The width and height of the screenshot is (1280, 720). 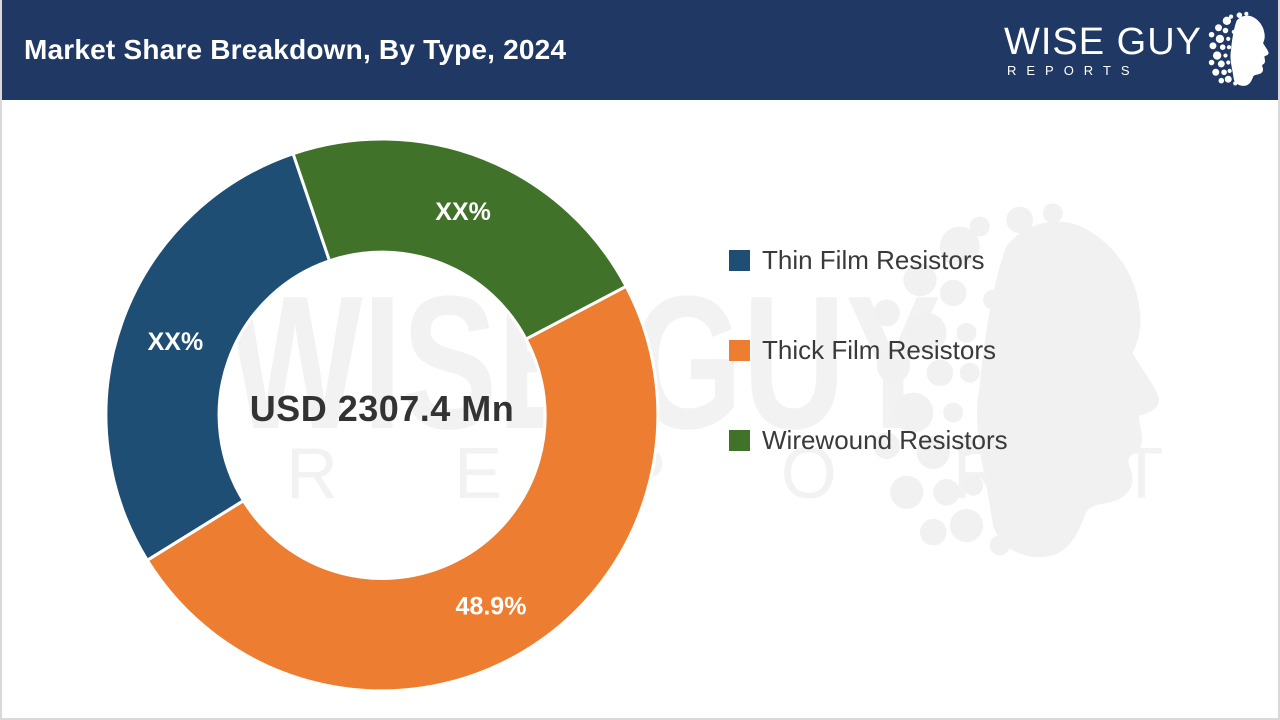 I want to click on brand-name: WISE GUY, so click(x=1102, y=42).